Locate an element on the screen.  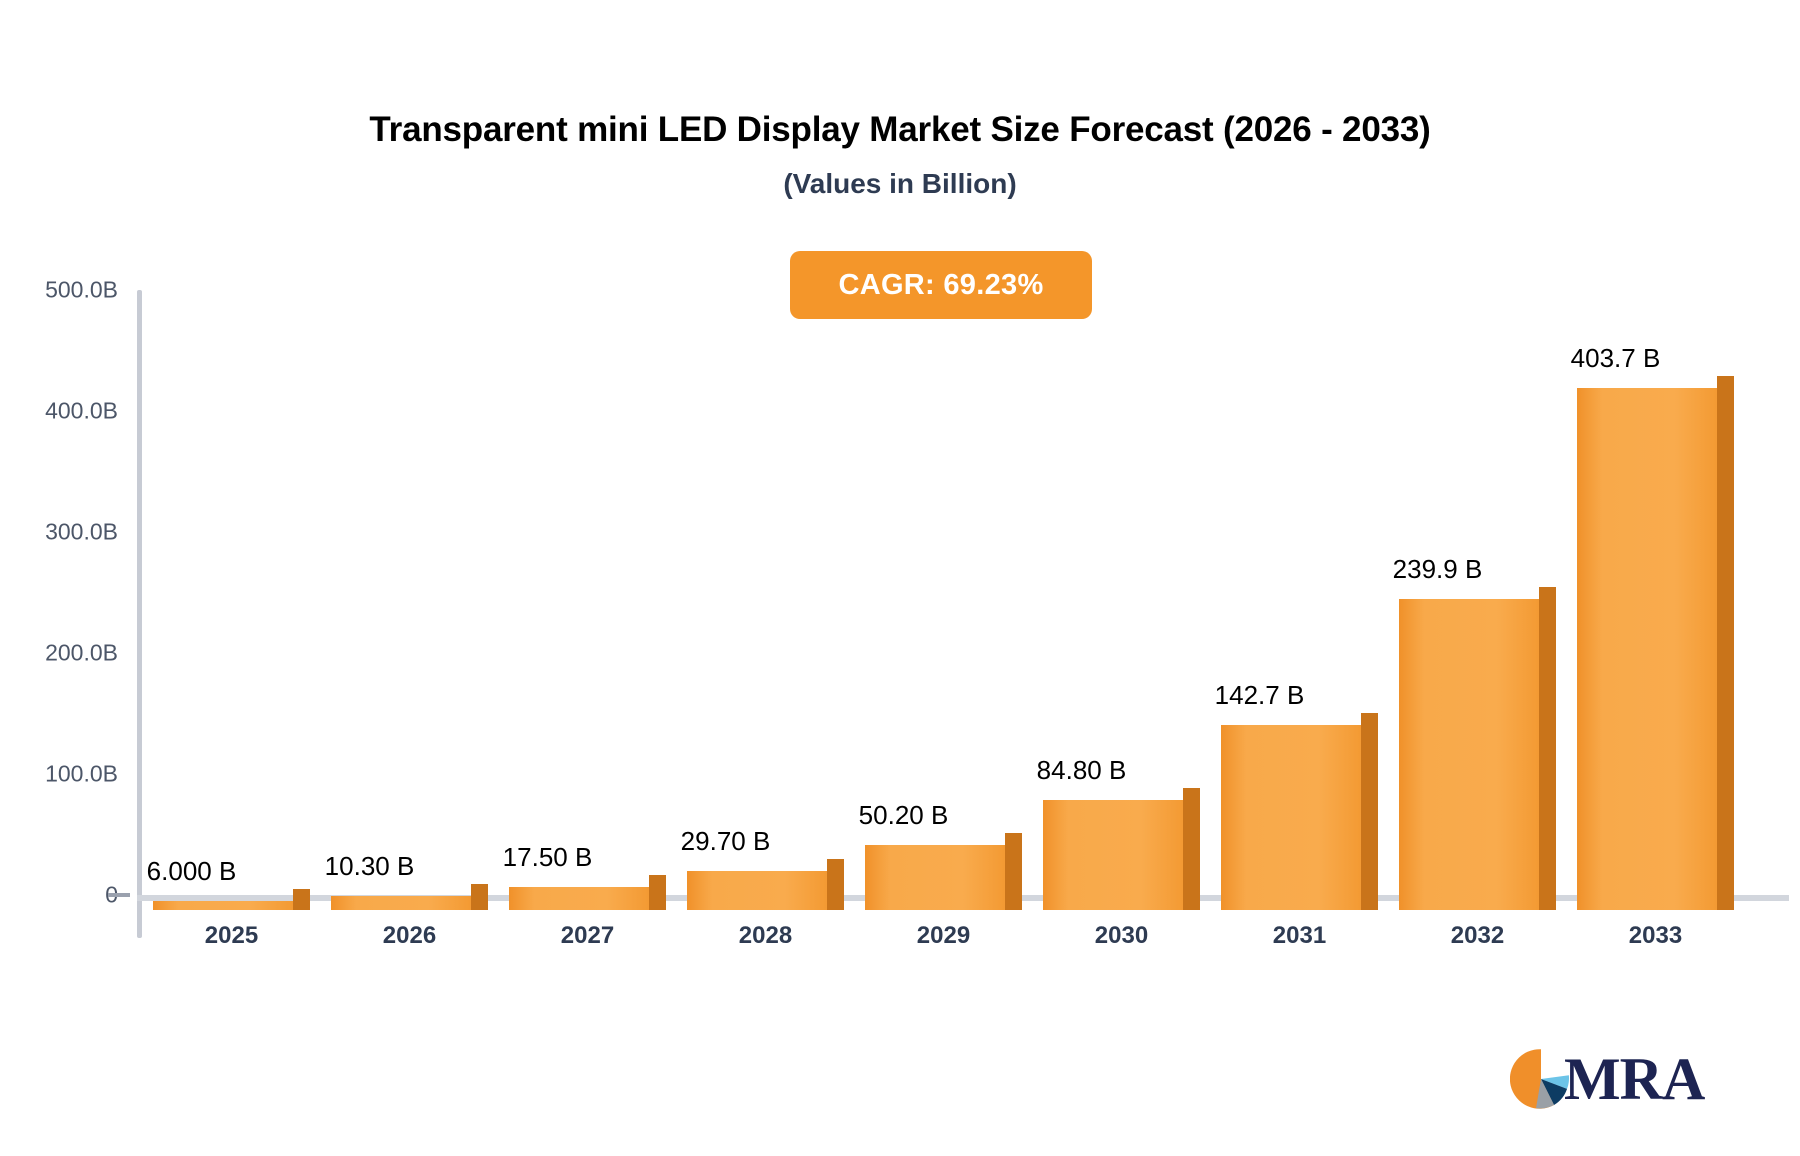
bar-front-2033 is located at coordinates (1647, 649).